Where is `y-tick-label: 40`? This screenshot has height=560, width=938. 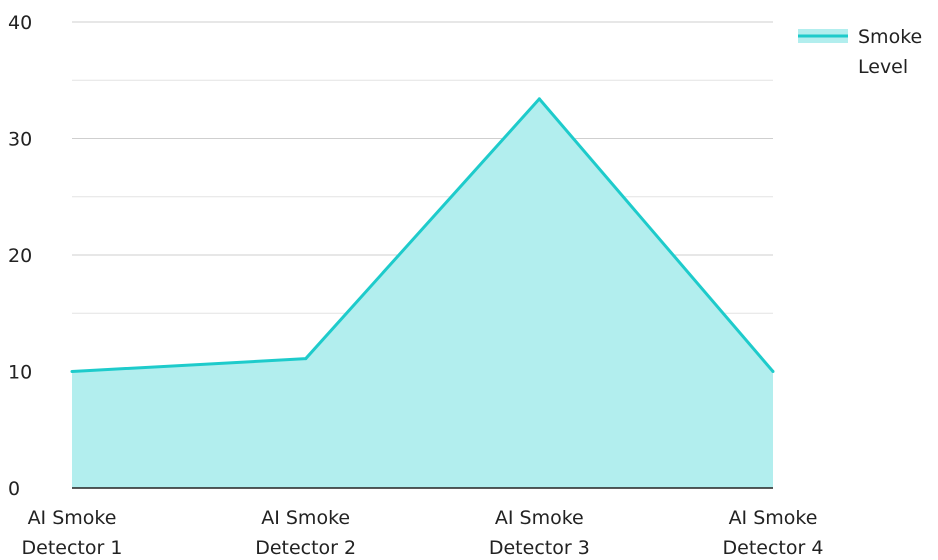
y-tick-label: 40 is located at coordinates (20, 23).